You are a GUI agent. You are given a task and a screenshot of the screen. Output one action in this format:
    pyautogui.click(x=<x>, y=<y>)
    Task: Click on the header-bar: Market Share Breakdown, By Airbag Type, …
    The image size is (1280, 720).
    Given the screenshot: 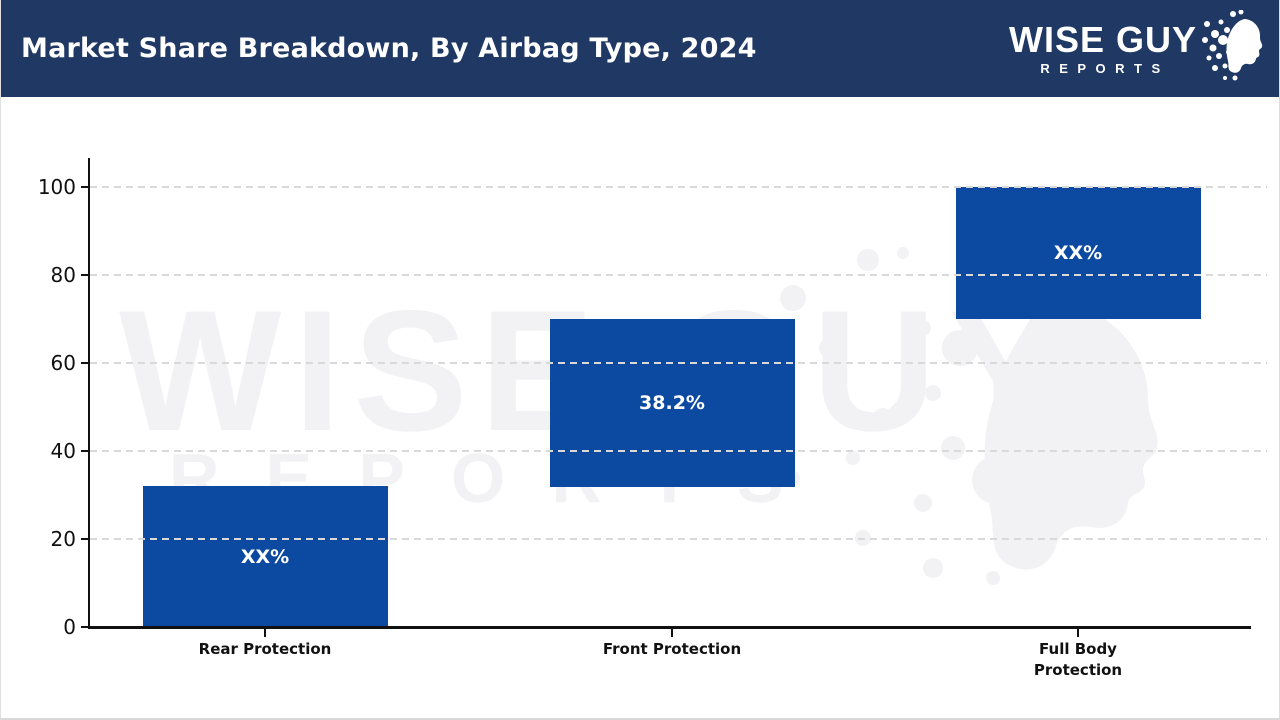 What is the action you would take?
    pyautogui.click(x=640, y=48)
    